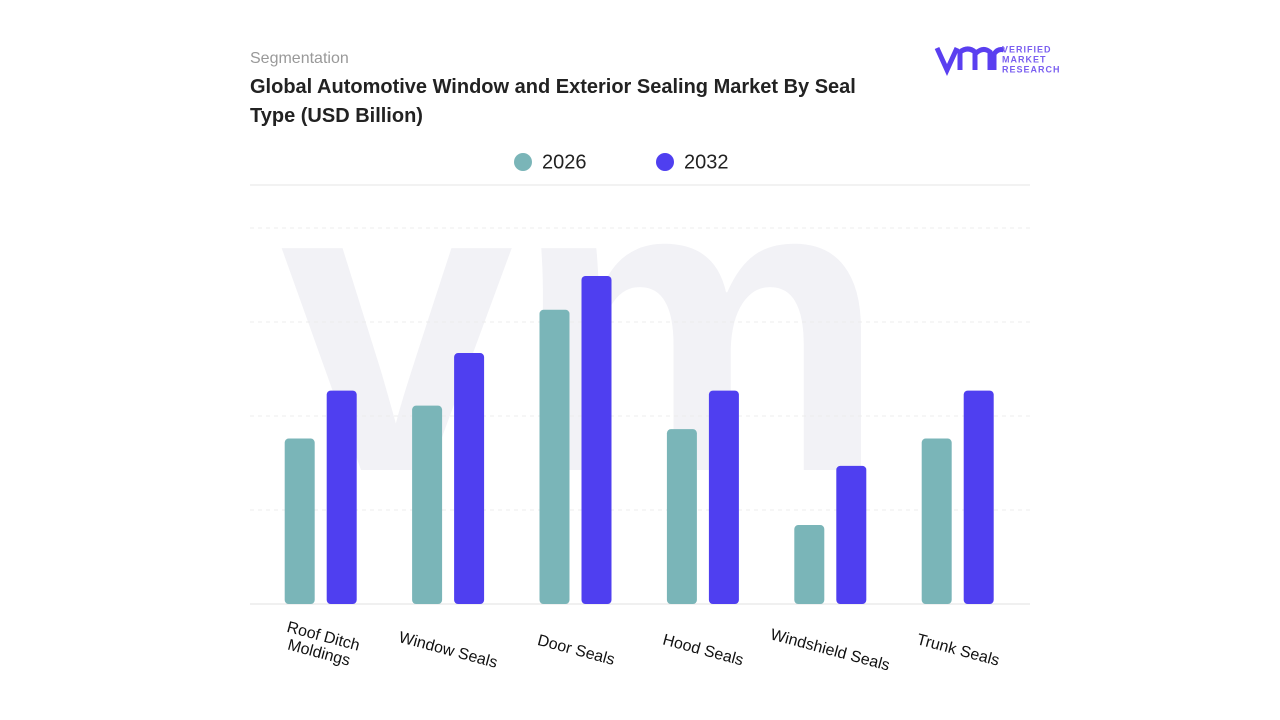 Image resolution: width=1280 pixels, height=720 pixels. Describe the element at coordinates (1027, 49) in the screenshot. I see `brand-text: VERIFIED` at that location.